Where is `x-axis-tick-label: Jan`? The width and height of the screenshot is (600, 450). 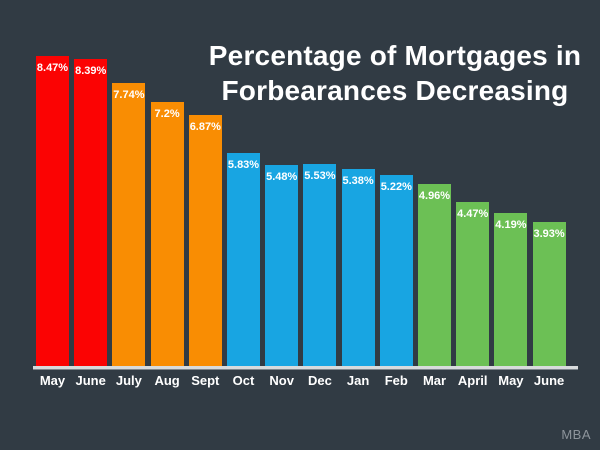
x-axis-tick-label: Jan is located at coordinates (358, 380).